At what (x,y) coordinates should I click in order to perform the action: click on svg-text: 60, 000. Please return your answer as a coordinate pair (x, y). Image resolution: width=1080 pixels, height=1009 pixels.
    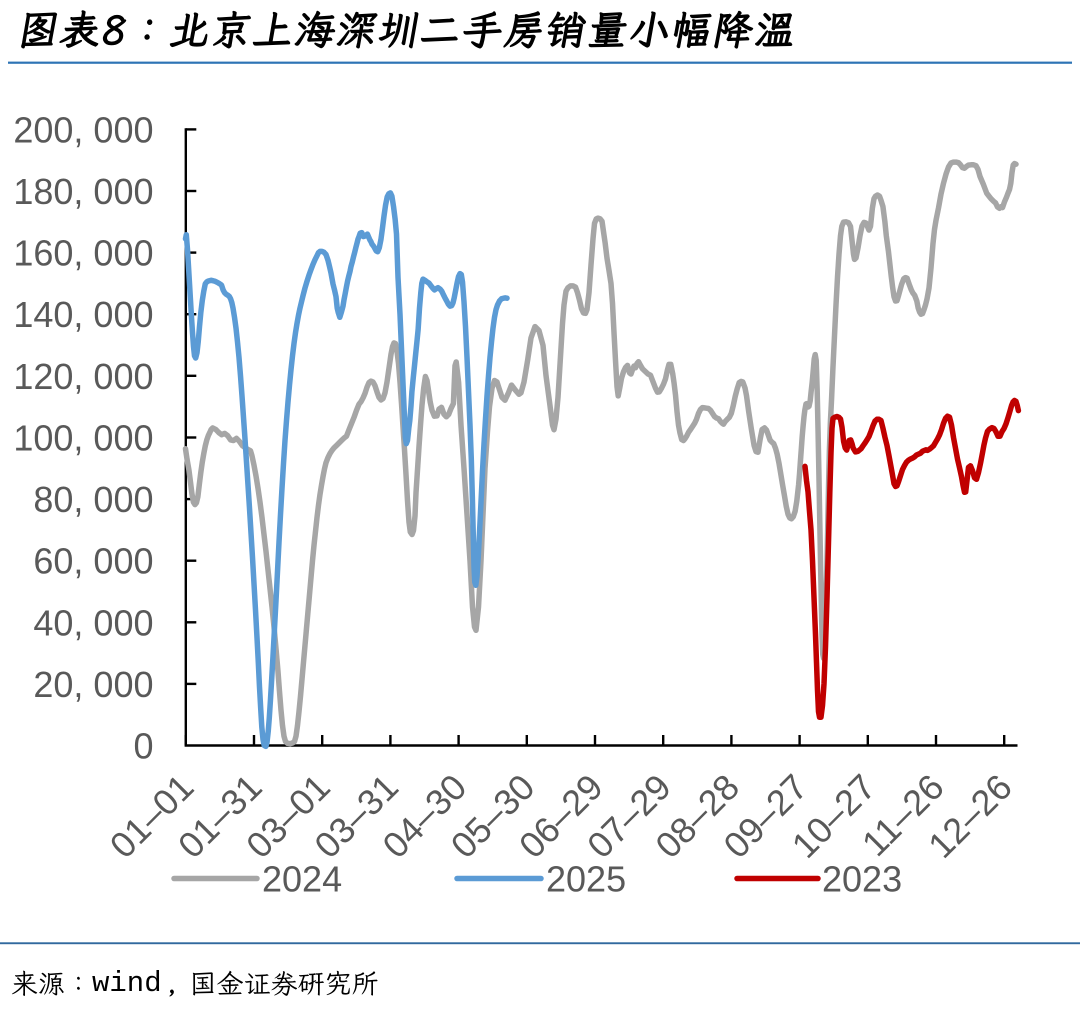
    Looking at the image, I should click on (93, 561).